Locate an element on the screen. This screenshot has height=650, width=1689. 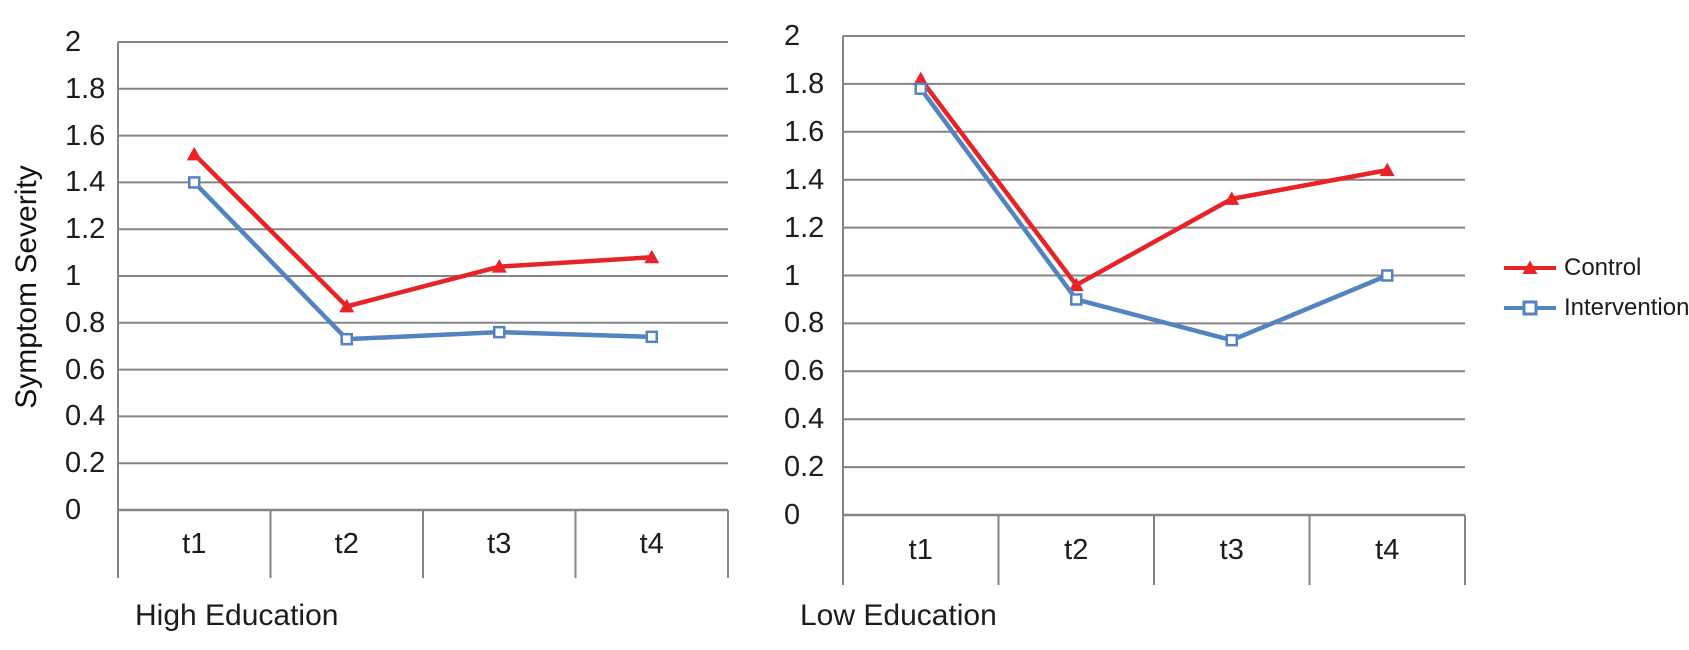
legend-entry-intervention: Intervention is located at coordinates (1595, 308).